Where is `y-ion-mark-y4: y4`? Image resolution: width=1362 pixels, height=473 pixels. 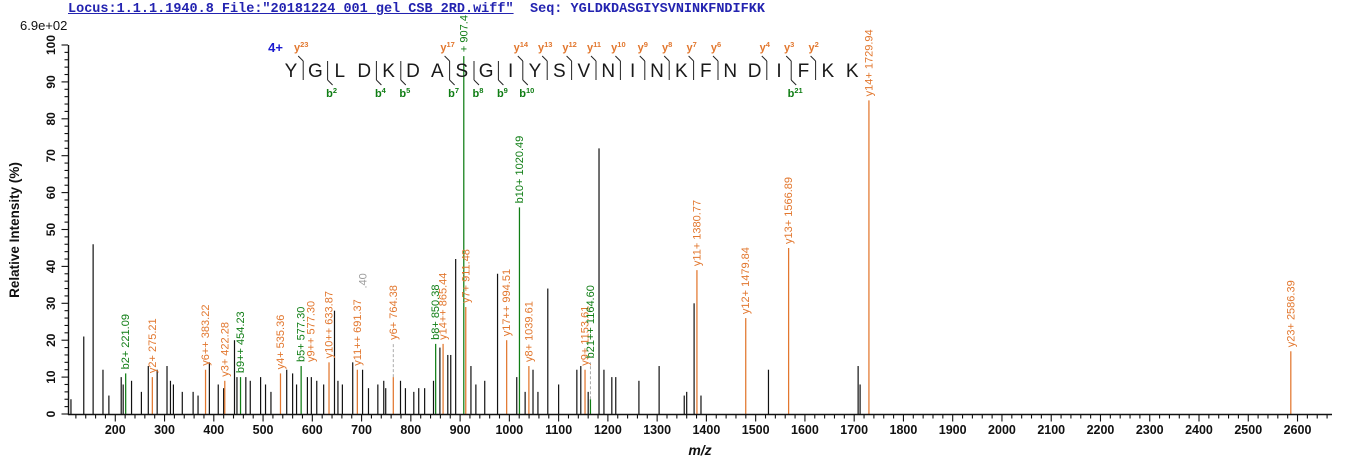 y-ion-mark-y4: y4 is located at coordinates (765, 47).